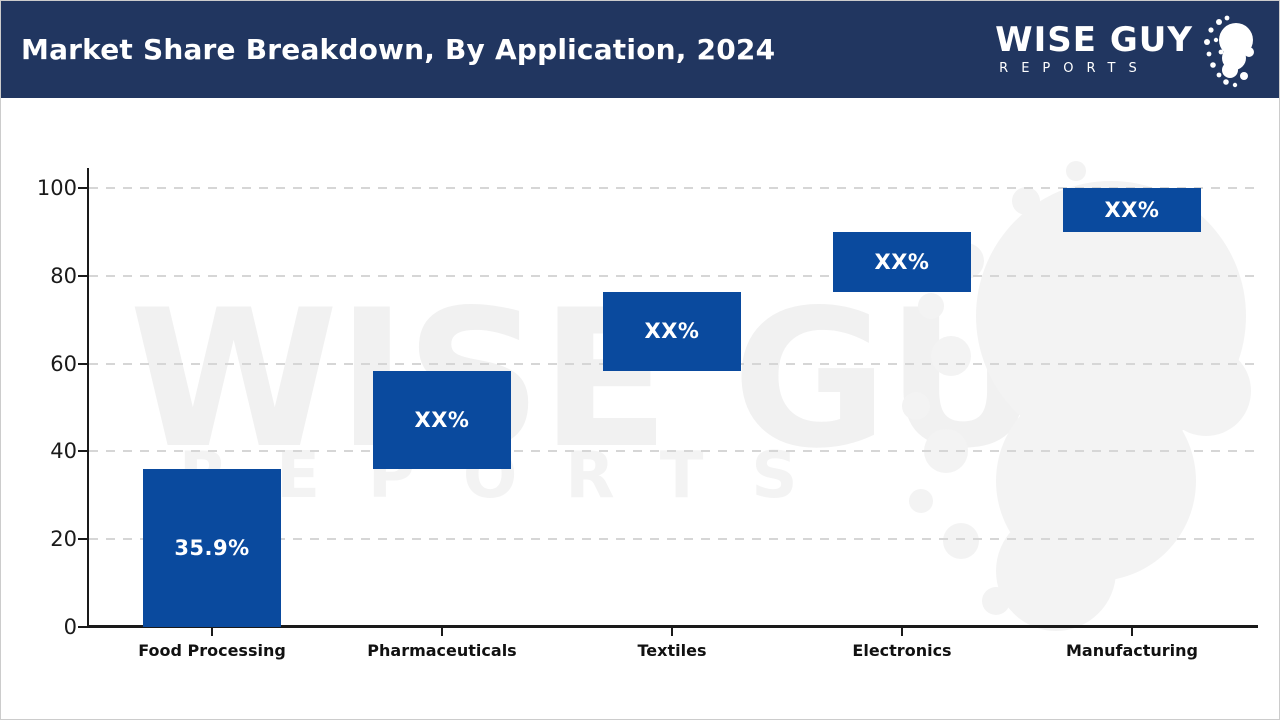 The image size is (1280, 720). I want to click on logo-text: WISE GUY, so click(1094, 40).